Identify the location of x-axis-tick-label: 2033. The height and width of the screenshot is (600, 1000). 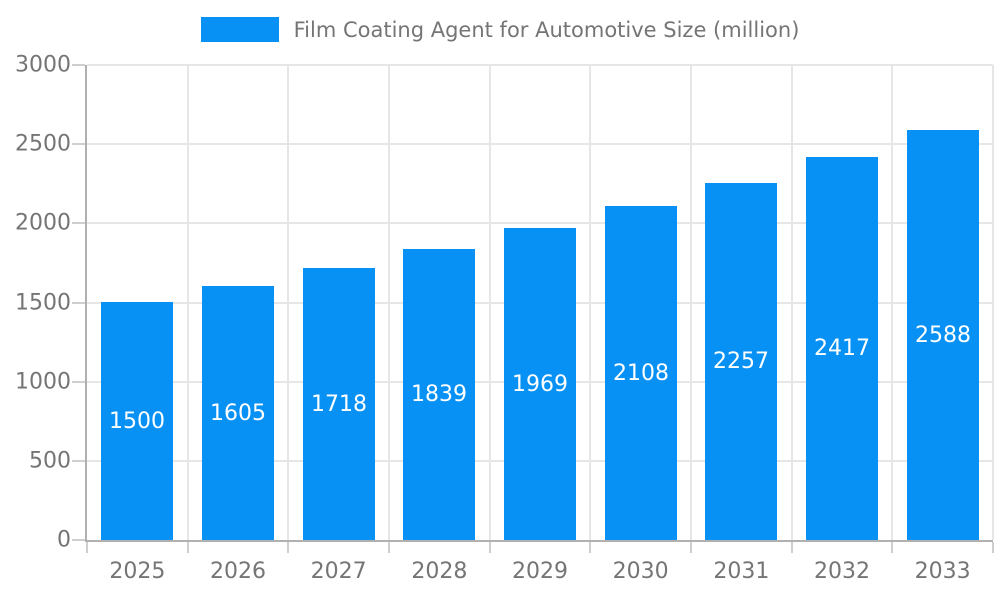
(942, 571).